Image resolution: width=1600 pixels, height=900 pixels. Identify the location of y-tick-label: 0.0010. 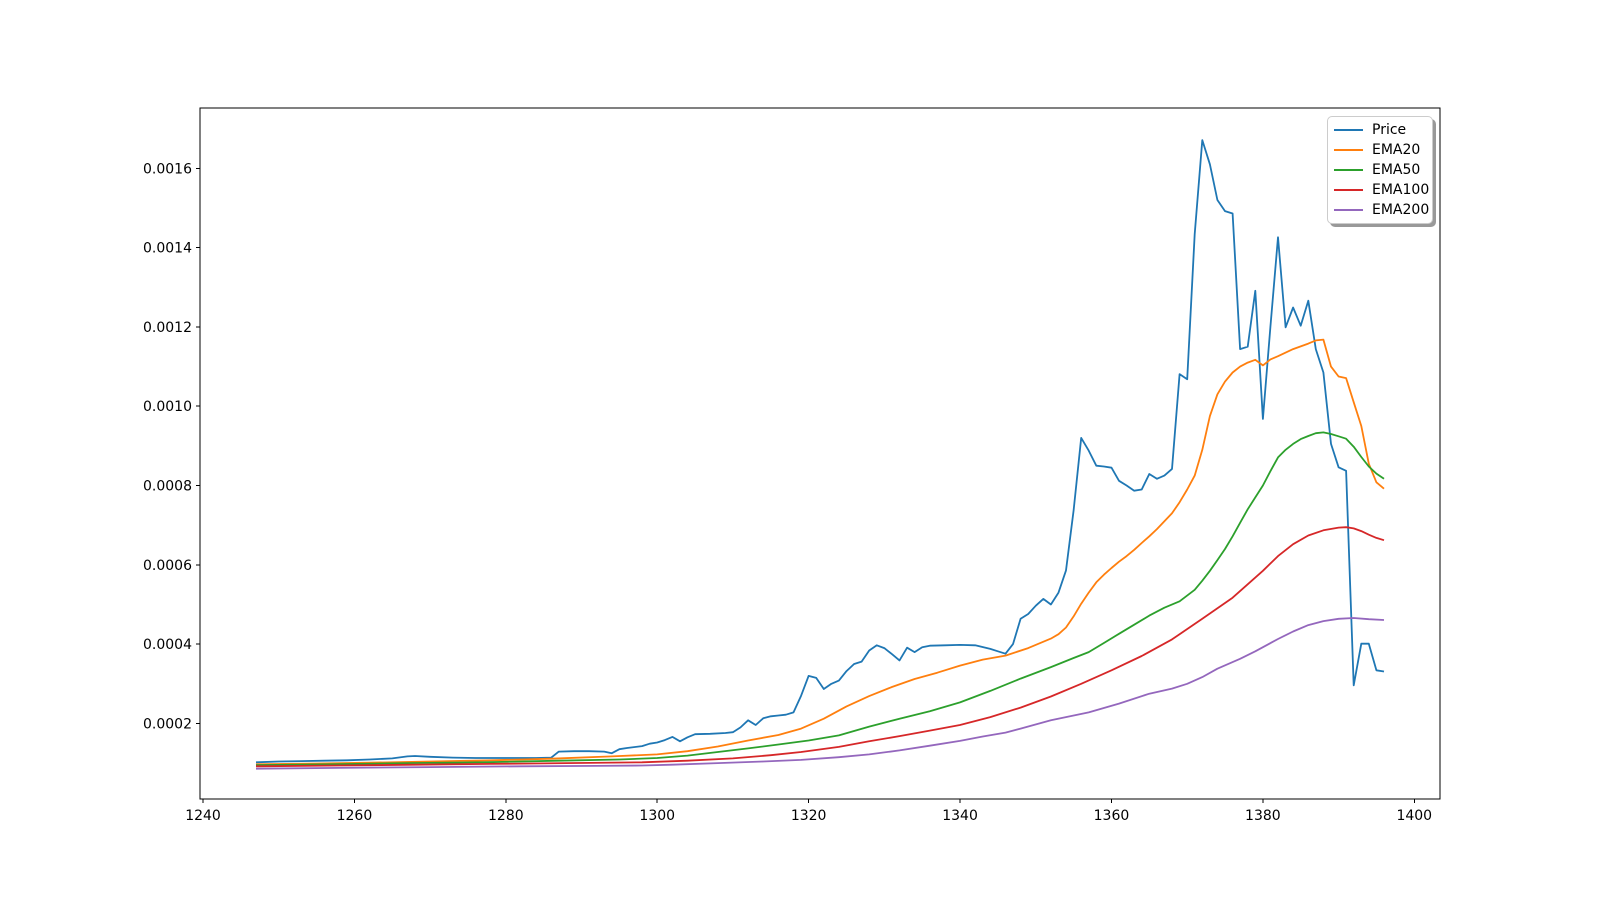
(167, 407).